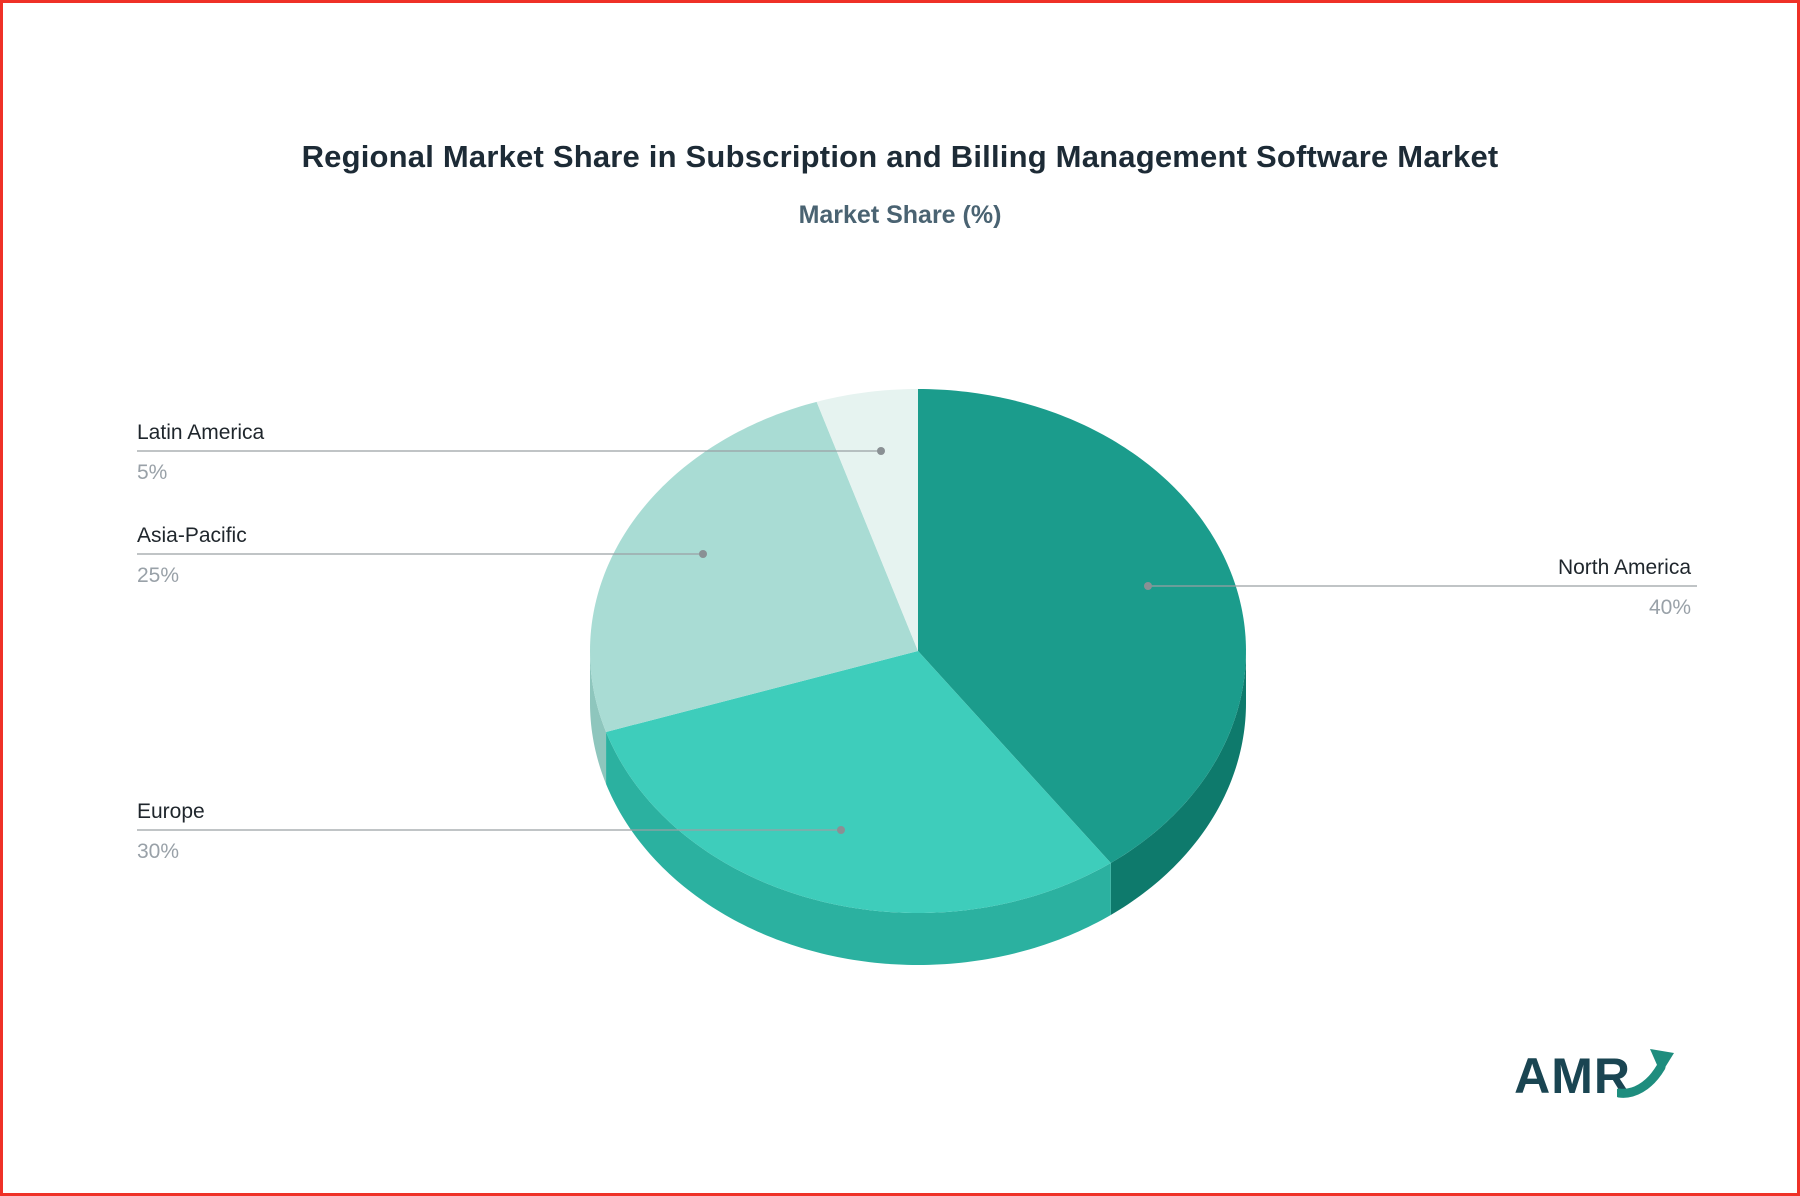 The image size is (1800, 1196). What do you see at coordinates (1624, 567) in the screenshot?
I see `callout-label-north-america: North America` at bounding box center [1624, 567].